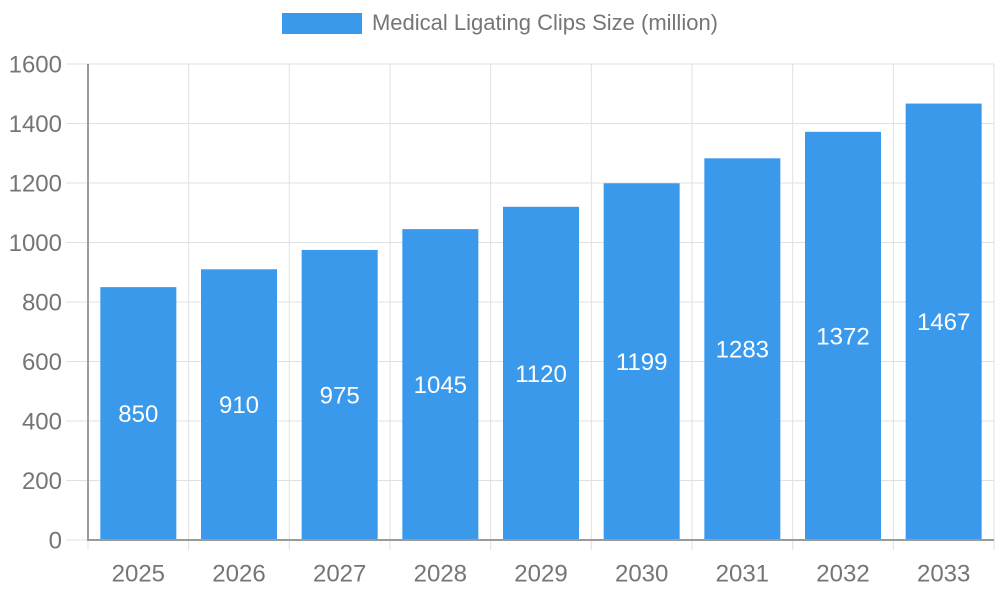 Image resolution: width=1000 pixels, height=600 pixels. I want to click on bar-value-label-2027: 975, so click(340, 395).